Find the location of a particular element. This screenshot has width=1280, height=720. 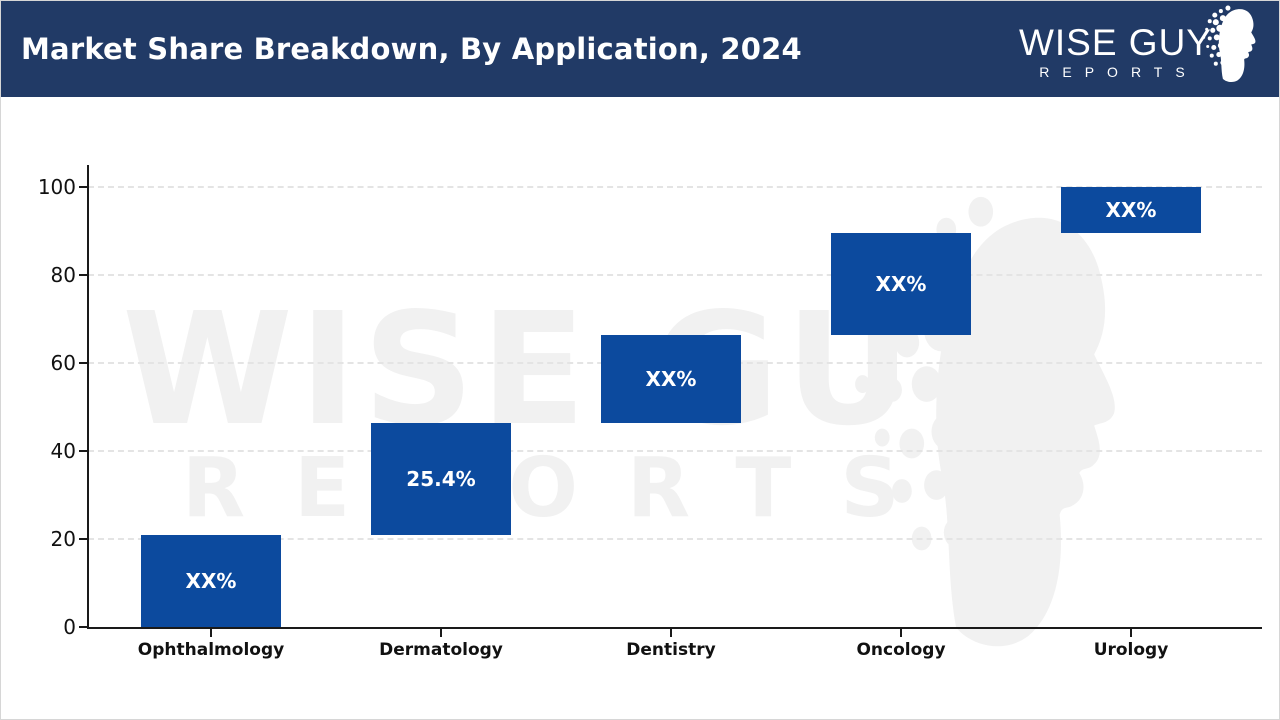

x-label-oncology: Oncology is located at coordinates (901, 650).